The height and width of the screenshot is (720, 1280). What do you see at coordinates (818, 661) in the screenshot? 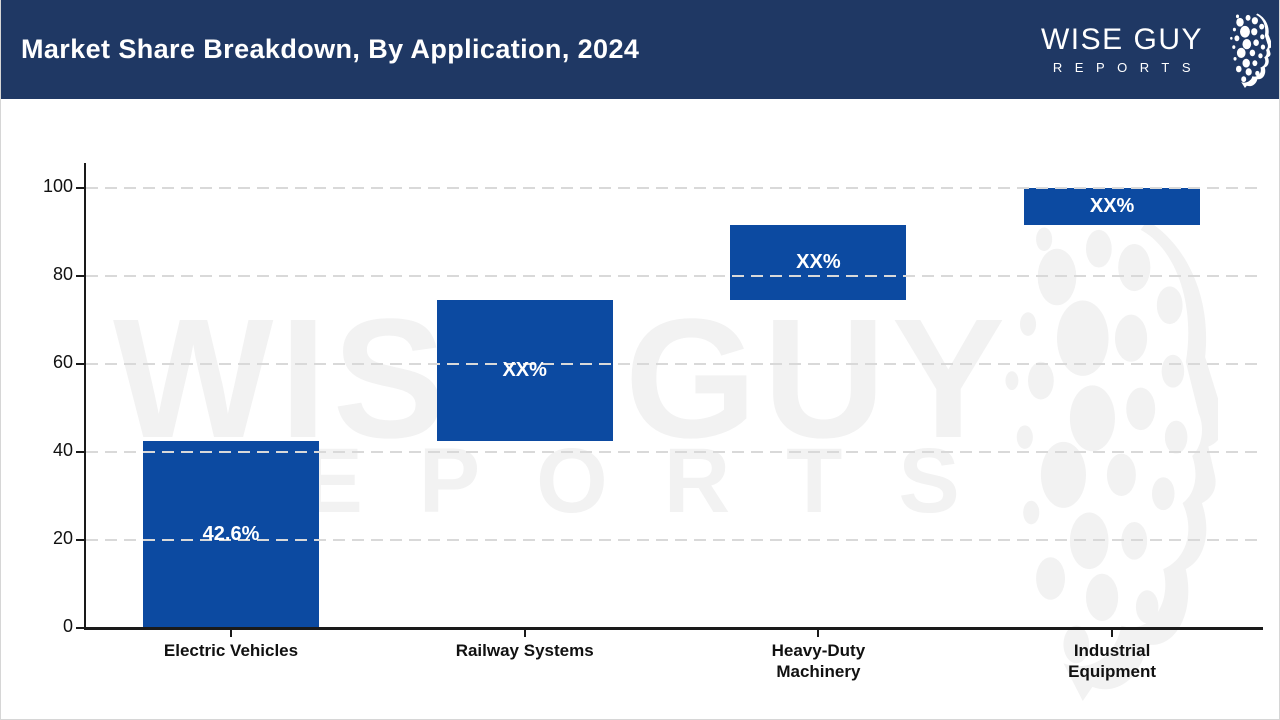
I see `x-axis-category-label: Heavy-Duty Machinery` at bounding box center [818, 661].